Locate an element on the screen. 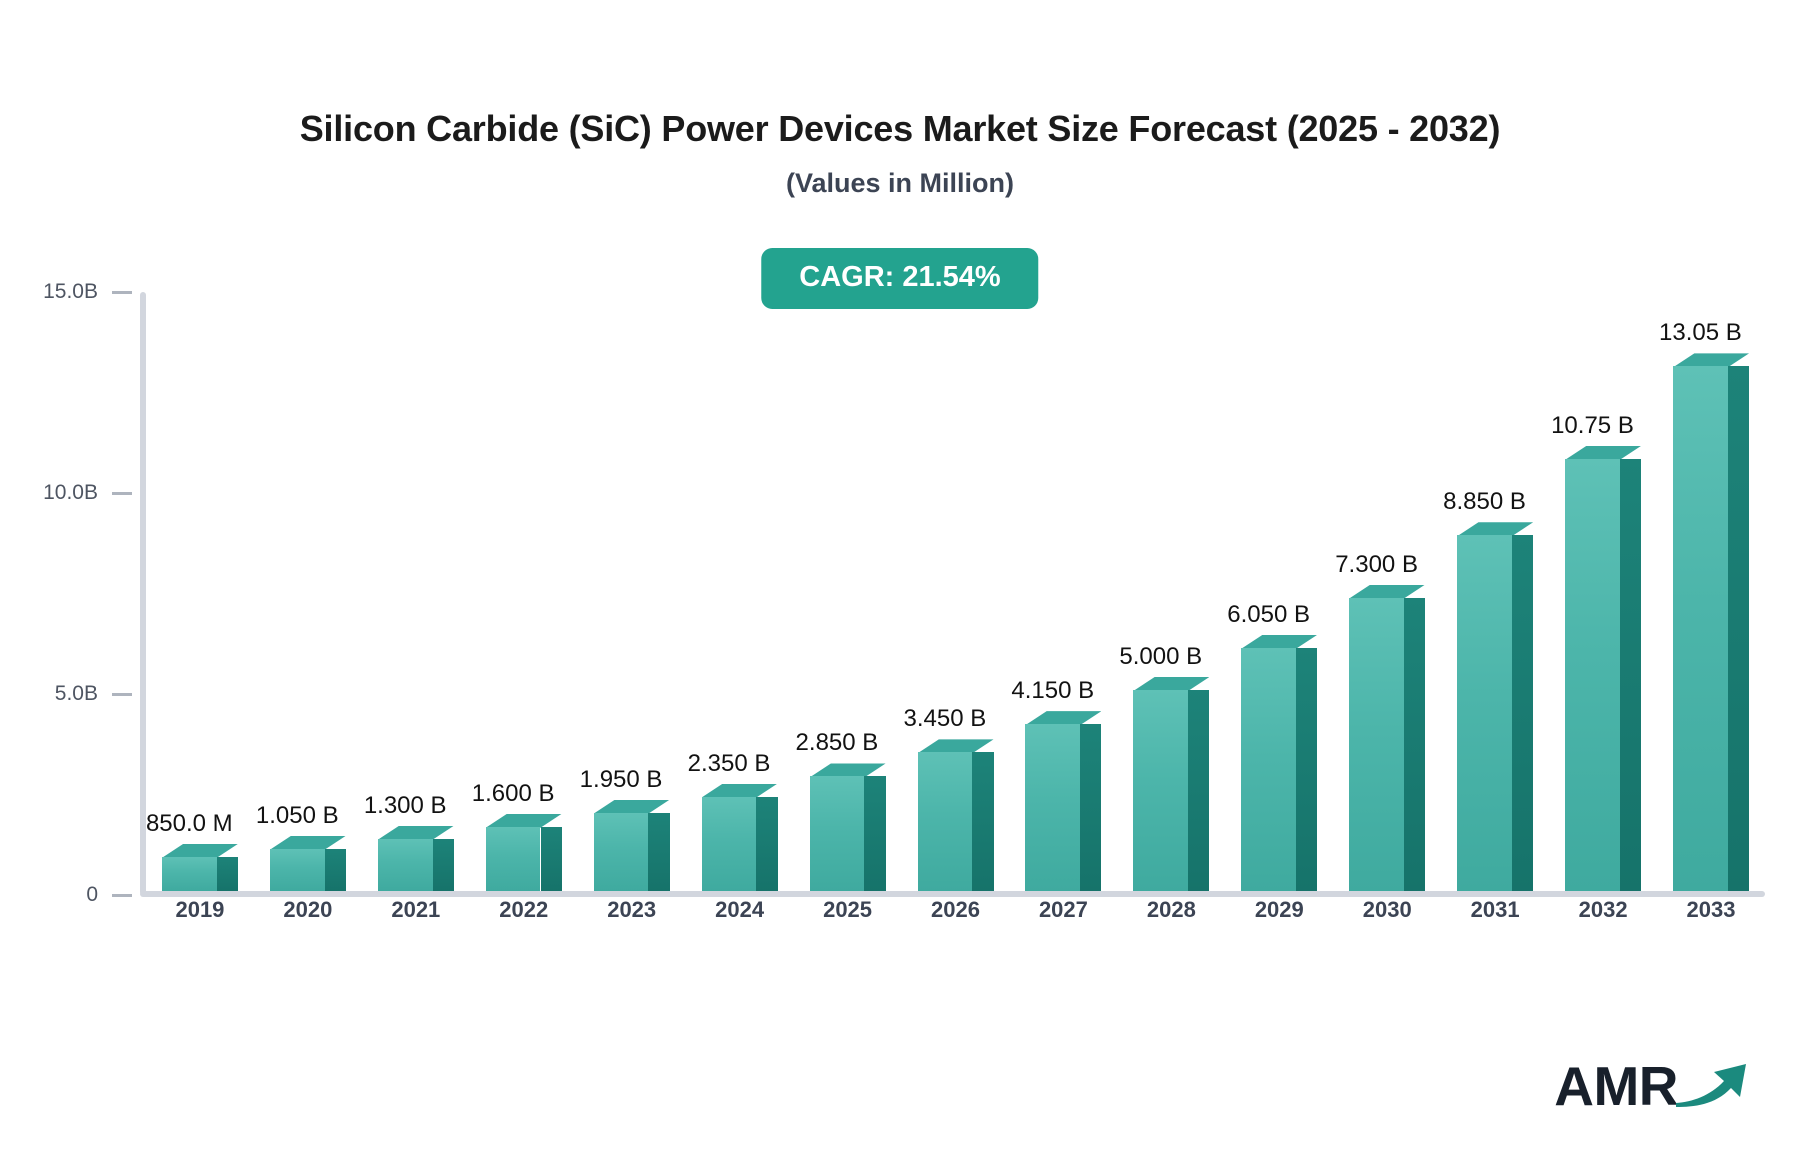  bar: 6.050 B is located at coordinates (1272, 746).